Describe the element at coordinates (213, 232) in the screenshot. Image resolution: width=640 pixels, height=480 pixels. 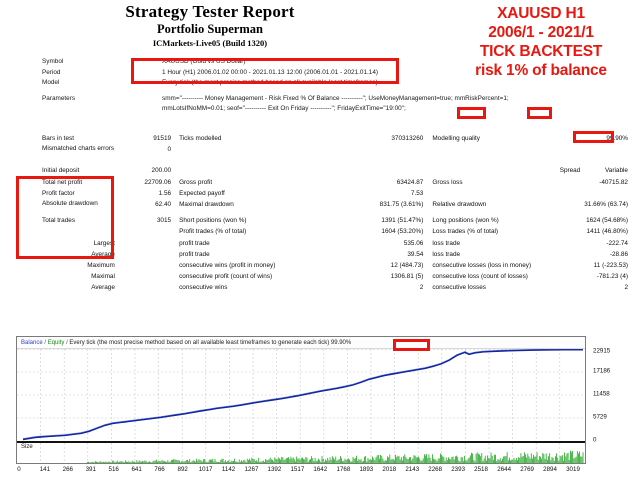
I see `profit-trades-label: Profit trades (% of total)` at that location.